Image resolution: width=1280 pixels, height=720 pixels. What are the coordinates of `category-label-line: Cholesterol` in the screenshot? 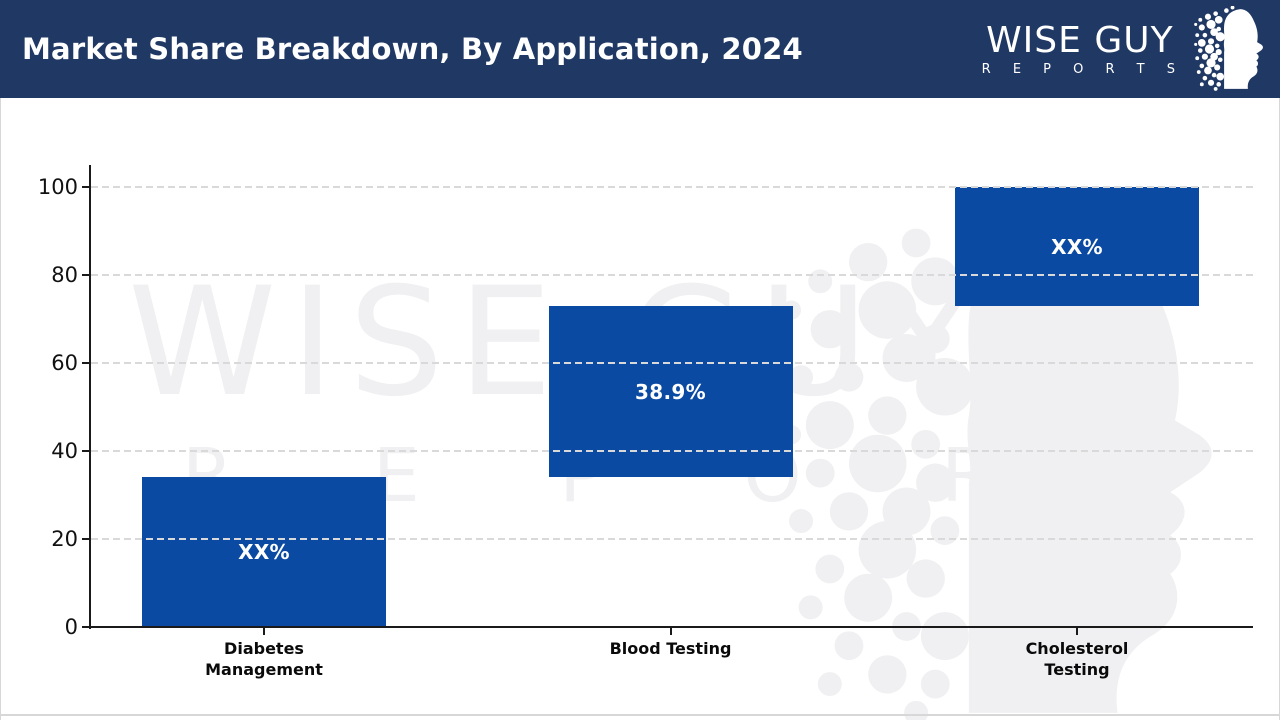 It's located at (1077, 648).